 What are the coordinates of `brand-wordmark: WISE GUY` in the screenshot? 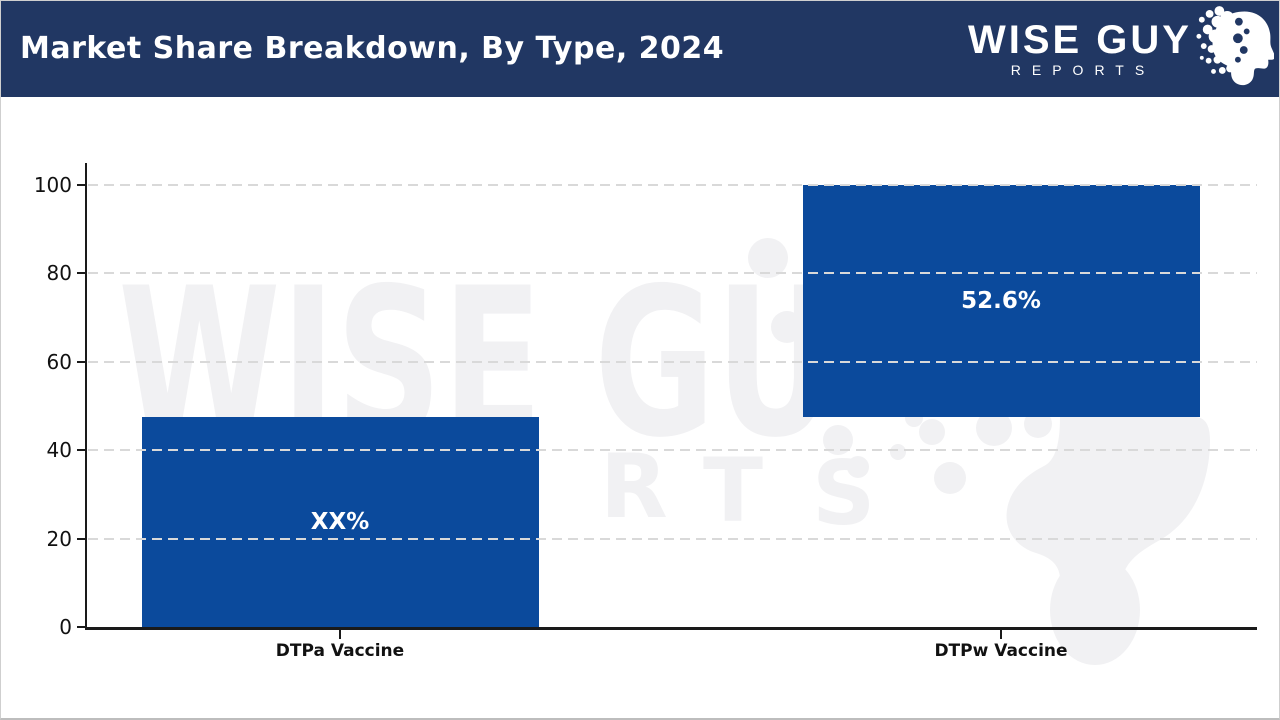 It's located at (1079, 39).